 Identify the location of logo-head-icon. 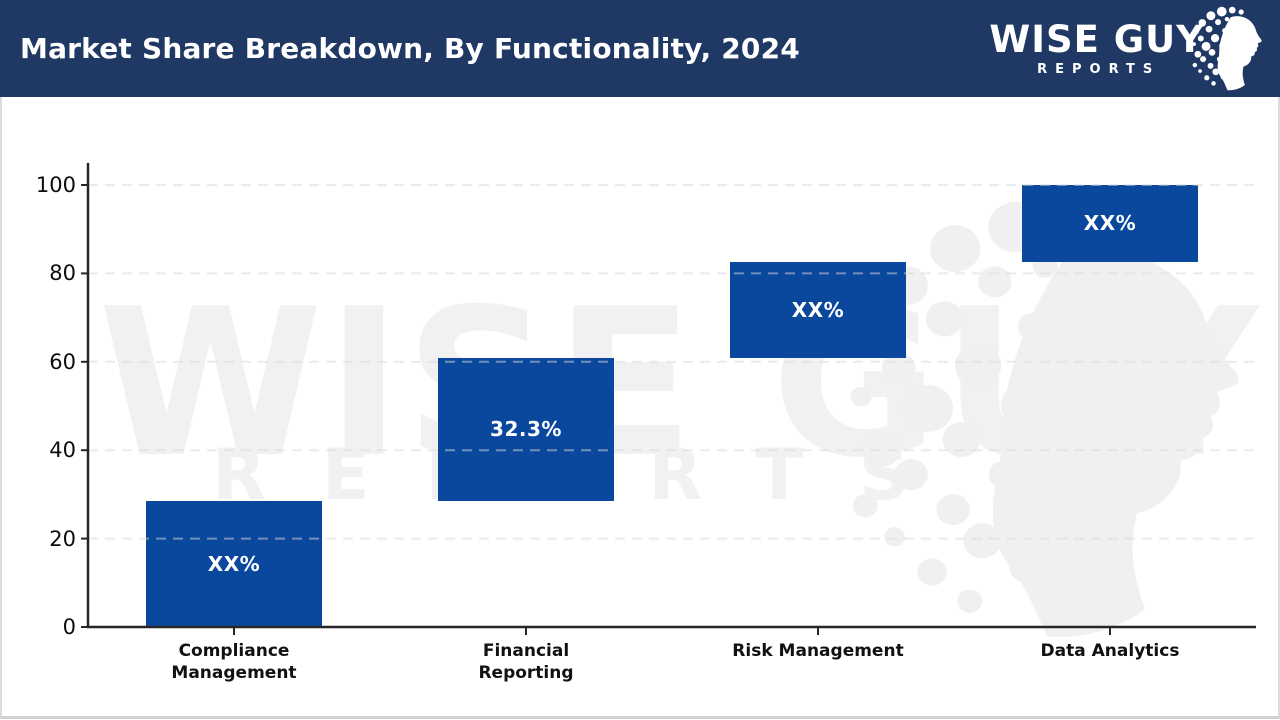
(1227, 48).